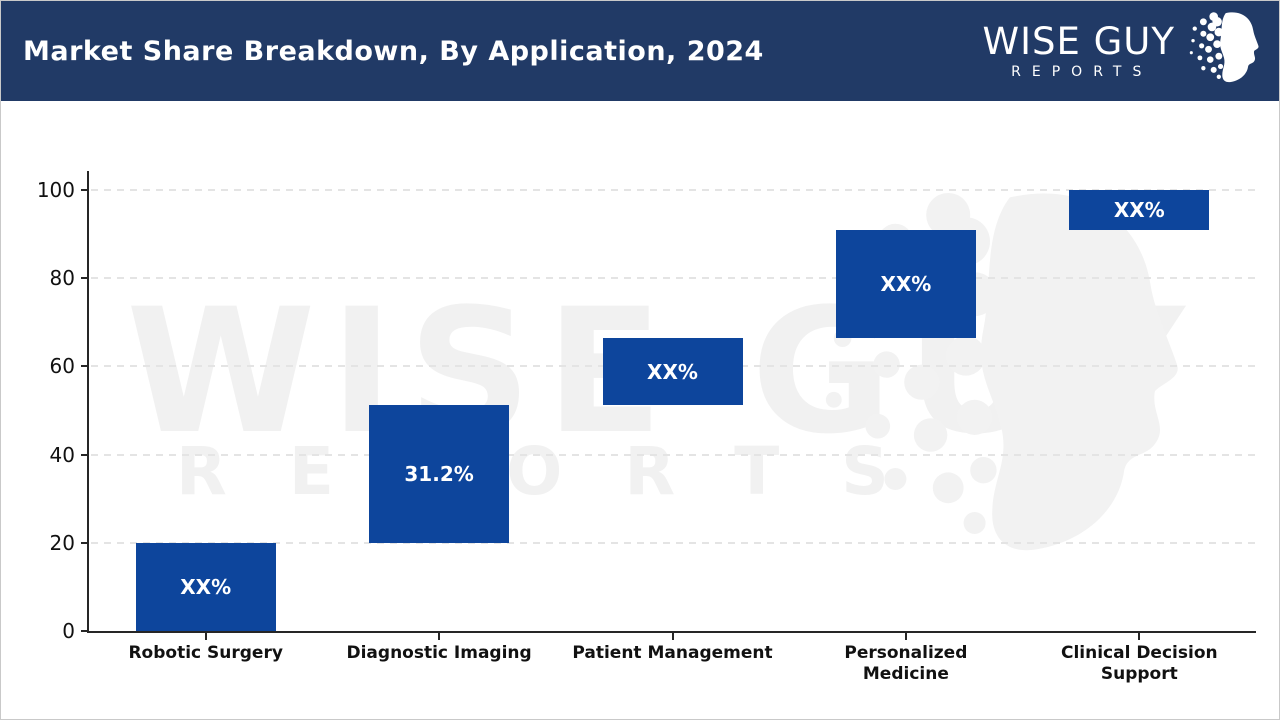  I want to click on y-axis-tick-label: 100, so click(55, 190).